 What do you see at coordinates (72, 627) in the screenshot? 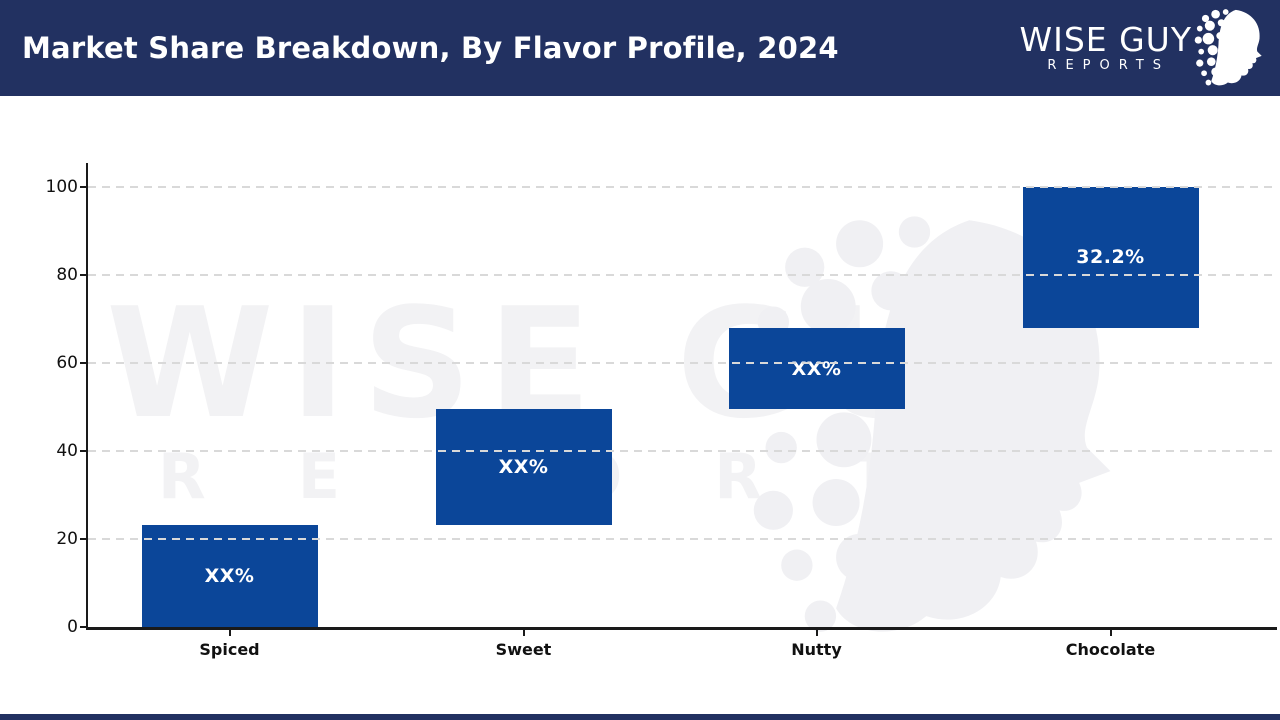
I see `y-tick-label: 0` at bounding box center [72, 627].